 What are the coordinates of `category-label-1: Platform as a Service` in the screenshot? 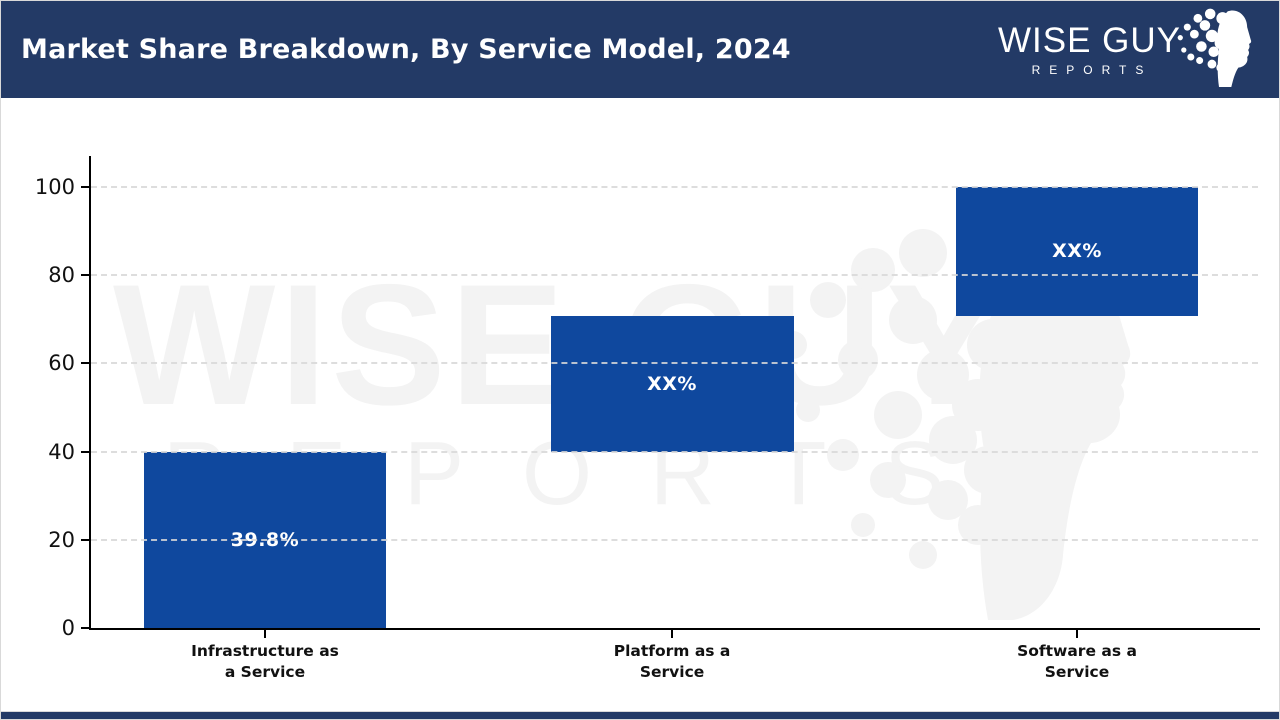 It's located at (672, 661).